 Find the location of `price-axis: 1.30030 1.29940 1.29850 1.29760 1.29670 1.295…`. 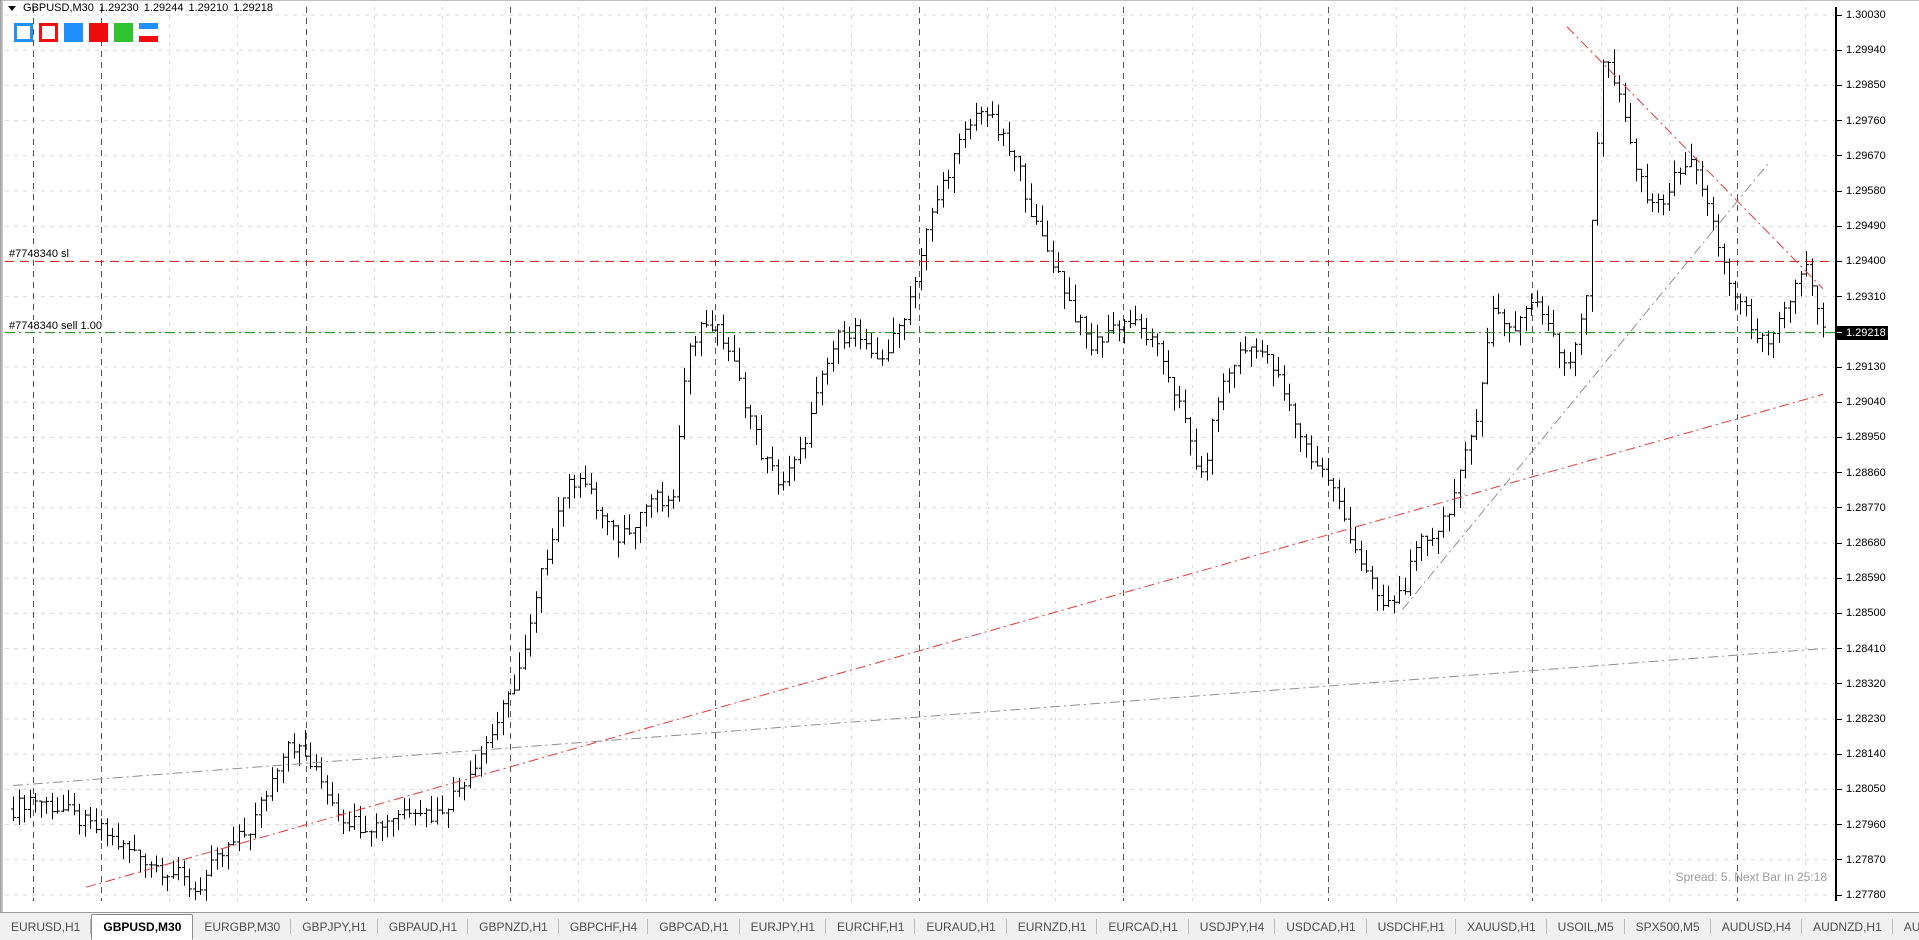

price-axis: 1.30030 1.29940 1.29850 1.29760 1.29670 1.295… is located at coordinates (1877, 454).